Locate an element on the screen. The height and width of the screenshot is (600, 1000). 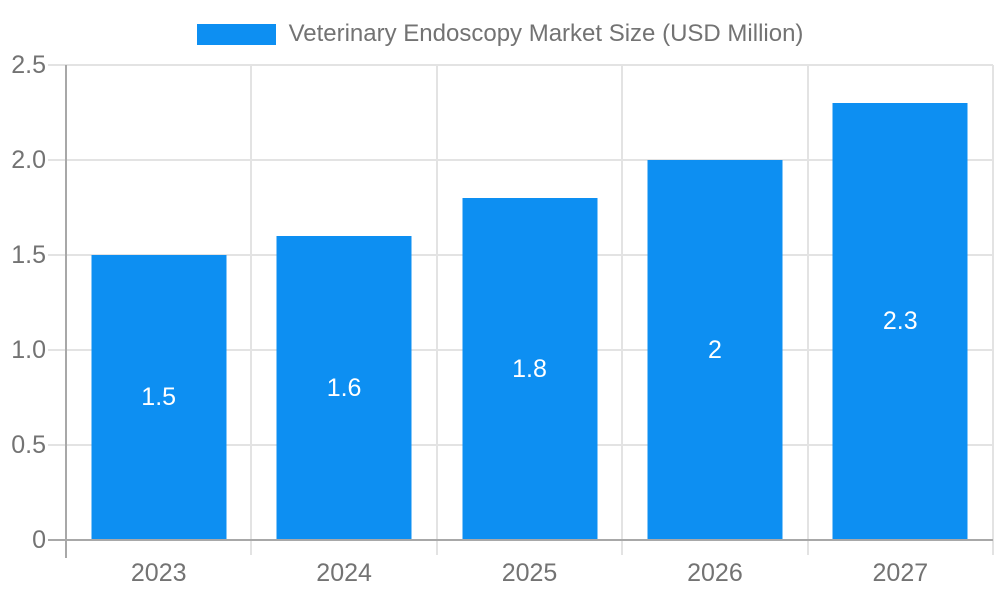
y-tick-label: 2.5 is located at coordinates (28, 65).